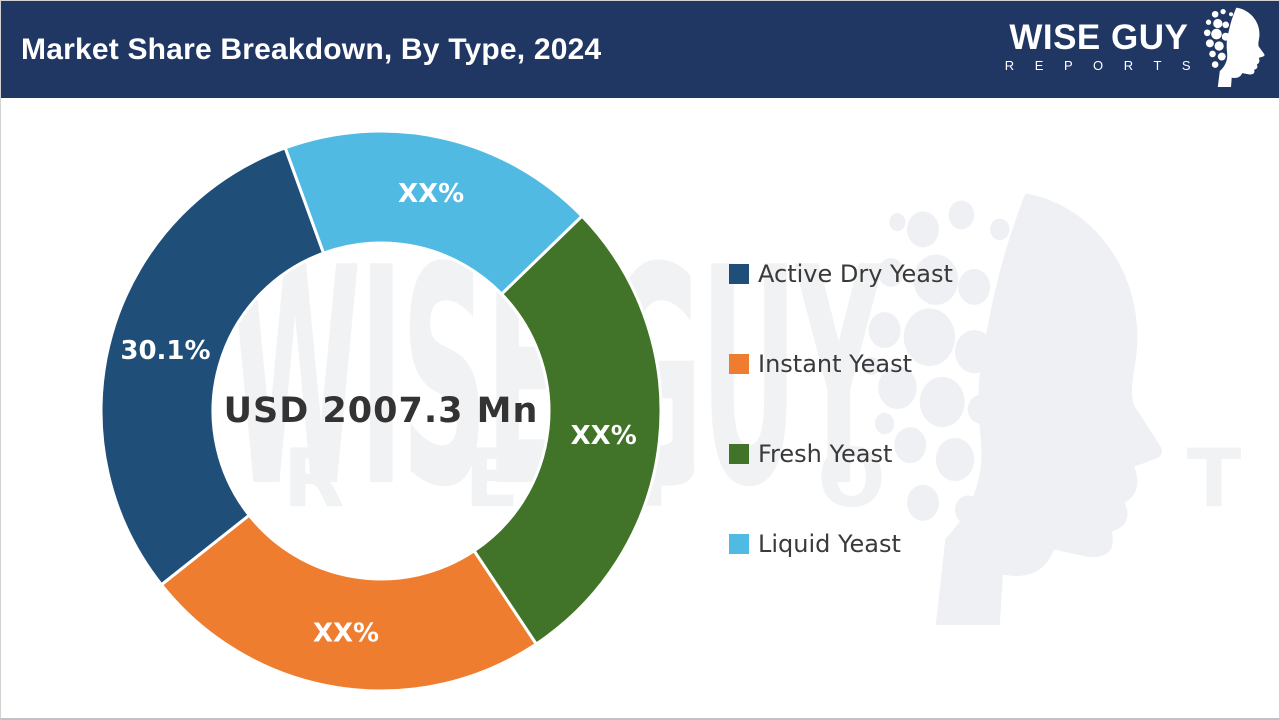 Image resolution: width=1280 pixels, height=720 pixels. I want to click on logo-brand-sub: R E P O R T S, so click(1101, 66).